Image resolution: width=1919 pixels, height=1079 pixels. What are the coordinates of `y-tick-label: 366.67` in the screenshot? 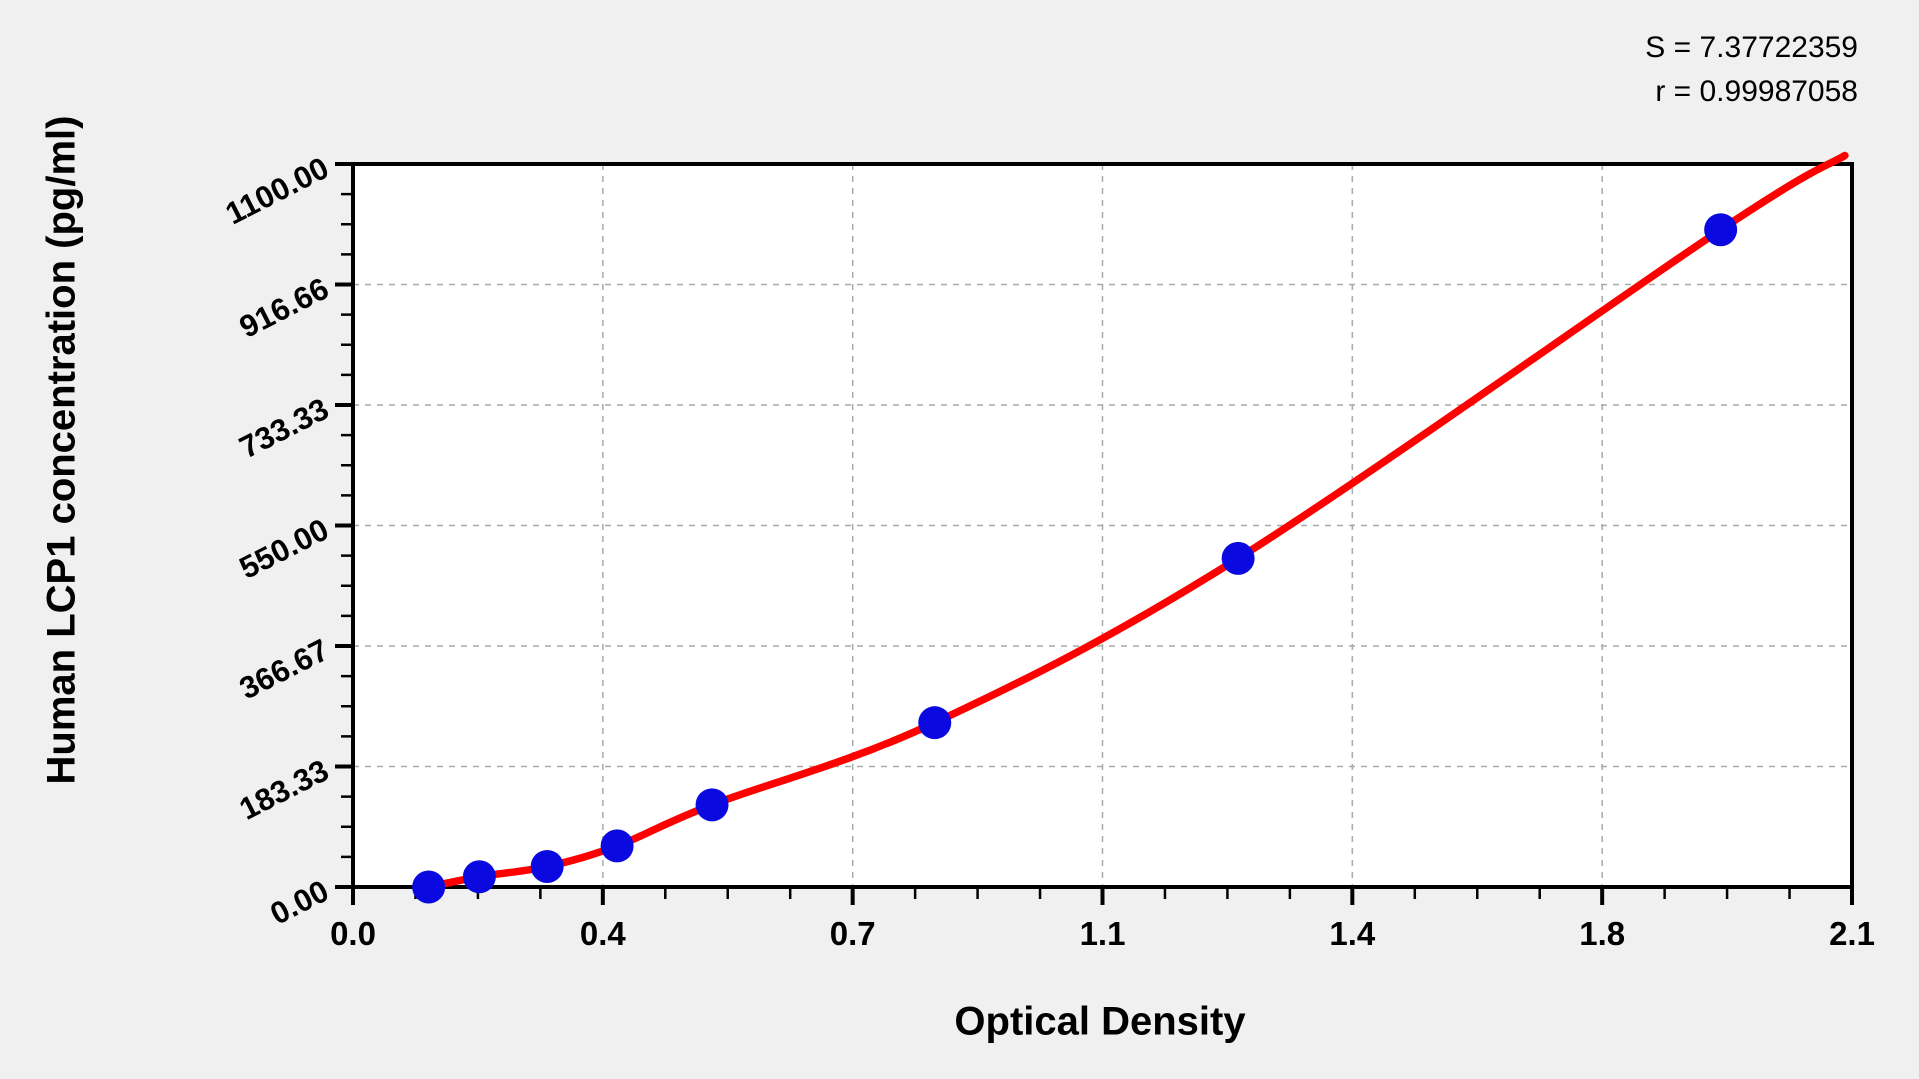 It's located at (284, 669).